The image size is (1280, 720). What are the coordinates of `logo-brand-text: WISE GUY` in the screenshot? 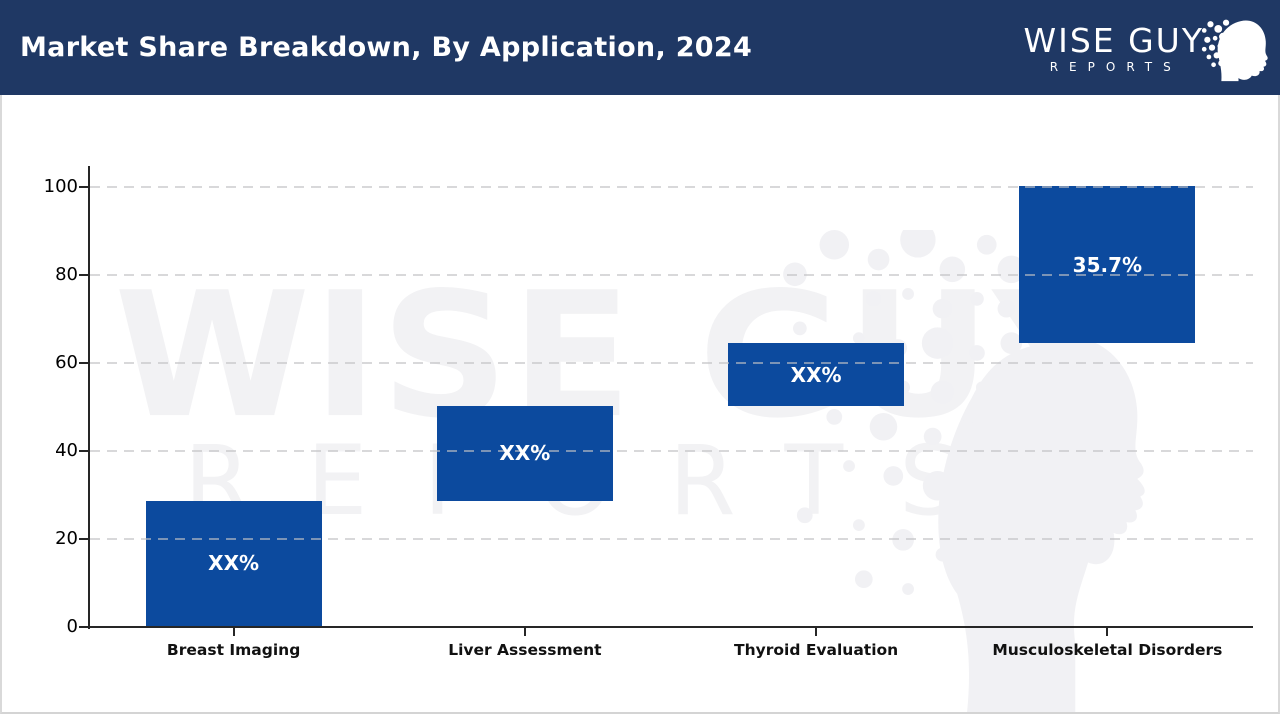 It's located at (1113, 40).